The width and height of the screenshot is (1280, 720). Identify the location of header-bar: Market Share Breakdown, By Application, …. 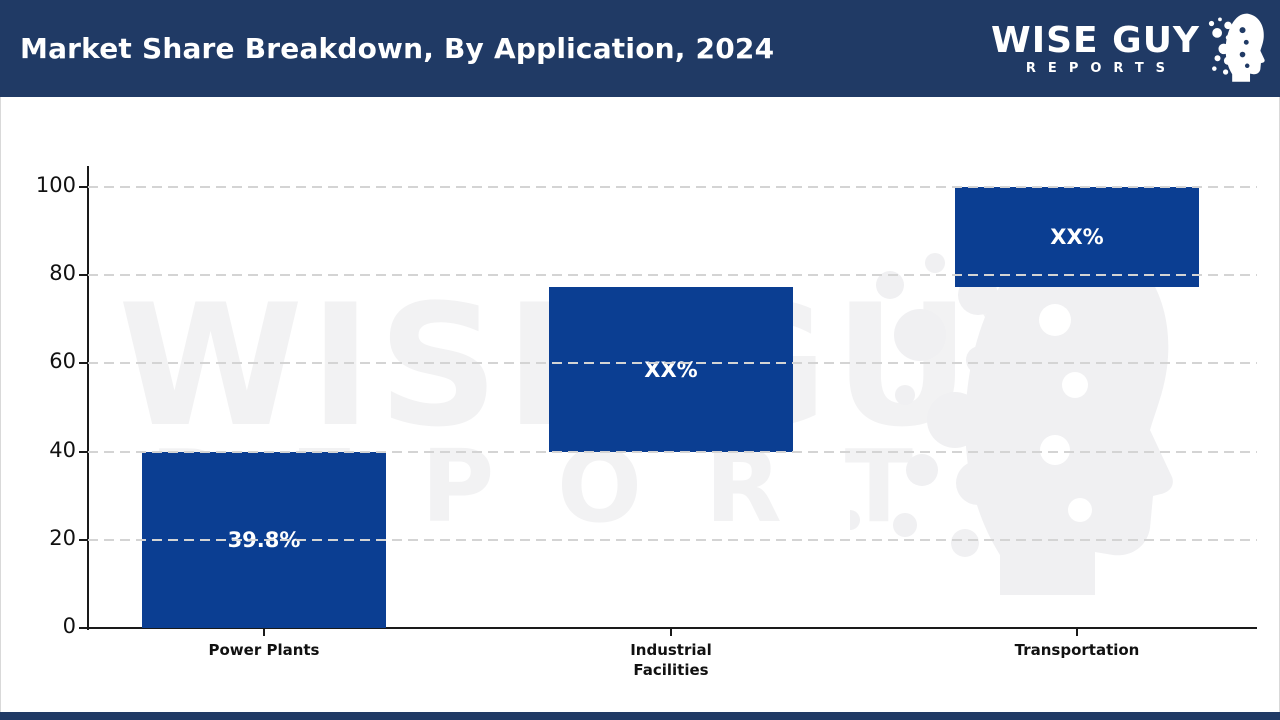
(640, 48).